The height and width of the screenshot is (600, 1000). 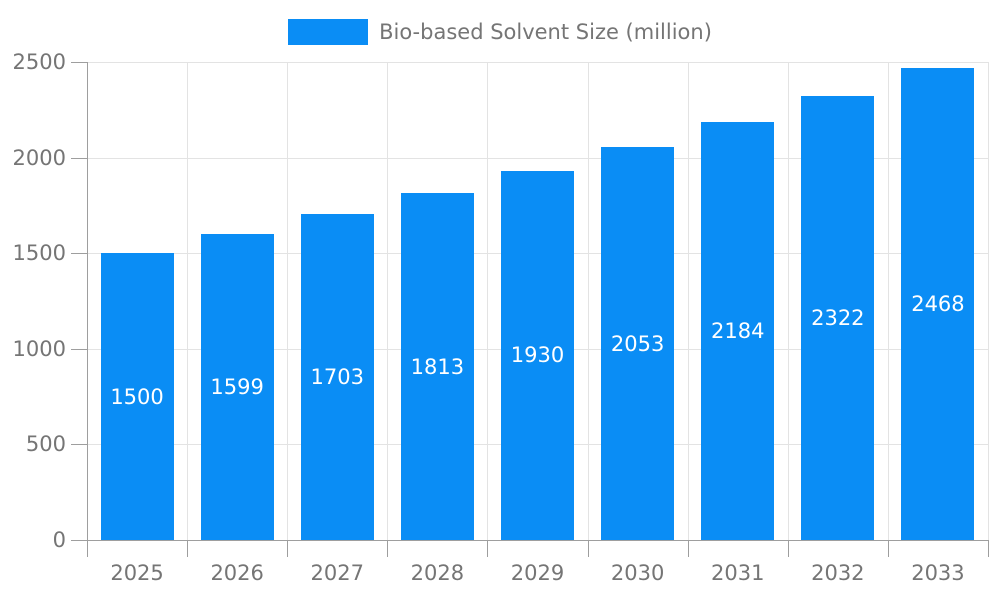 I want to click on x-axis-category-label: 2025, so click(x=137, y=573).